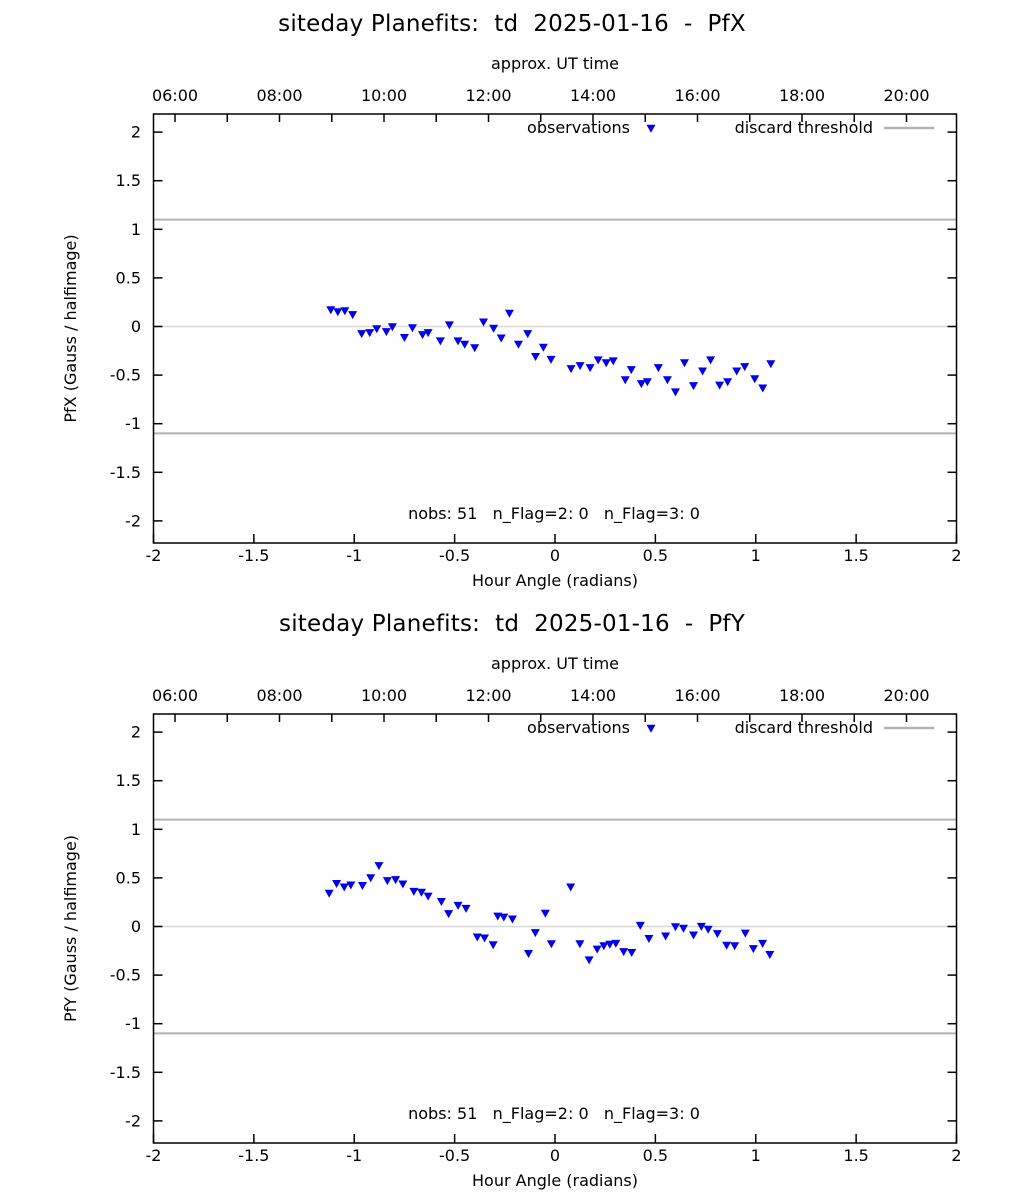 The image size is (1024, 1200). I want to click on svg-text: 20:00, so click(906, 95).